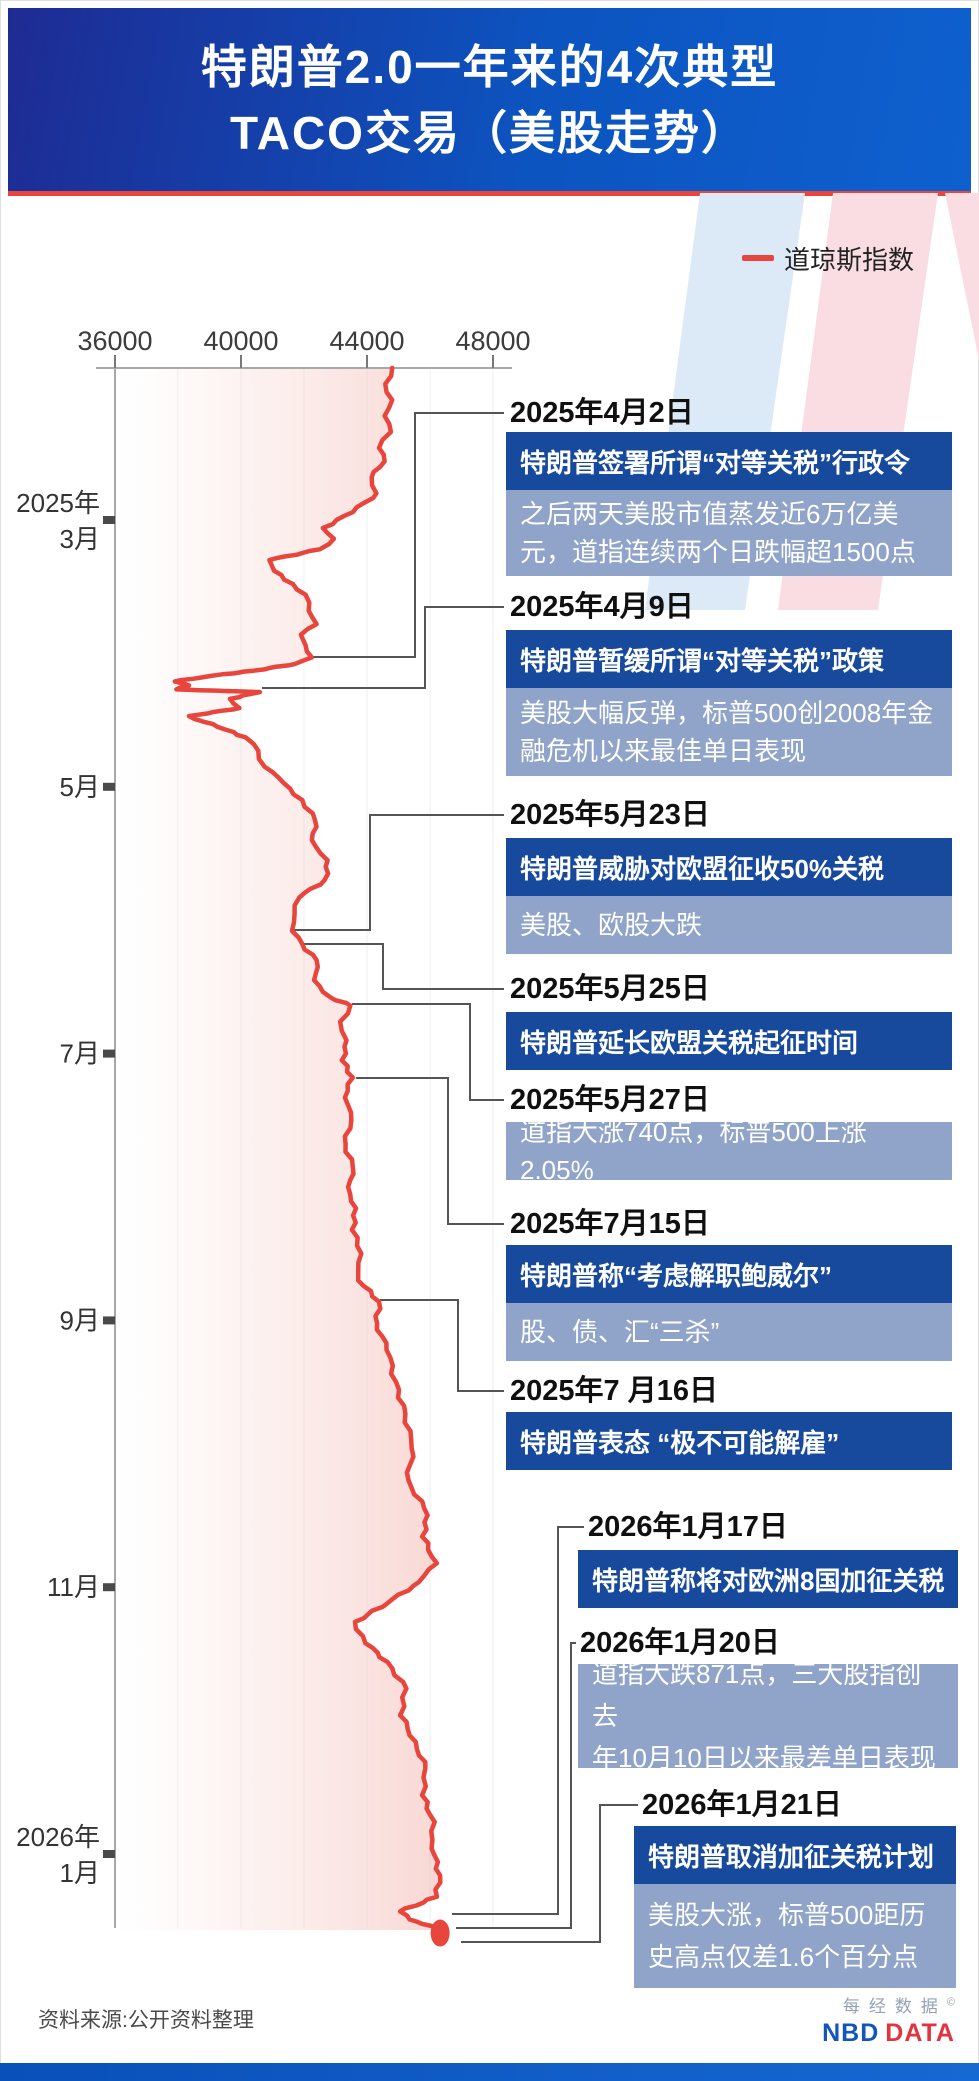 The height and width of the screenshot is (2081, 979). Describe the element at coordinates (80, 787) in the screenshot. I see `svg-text: 5月` at that location.